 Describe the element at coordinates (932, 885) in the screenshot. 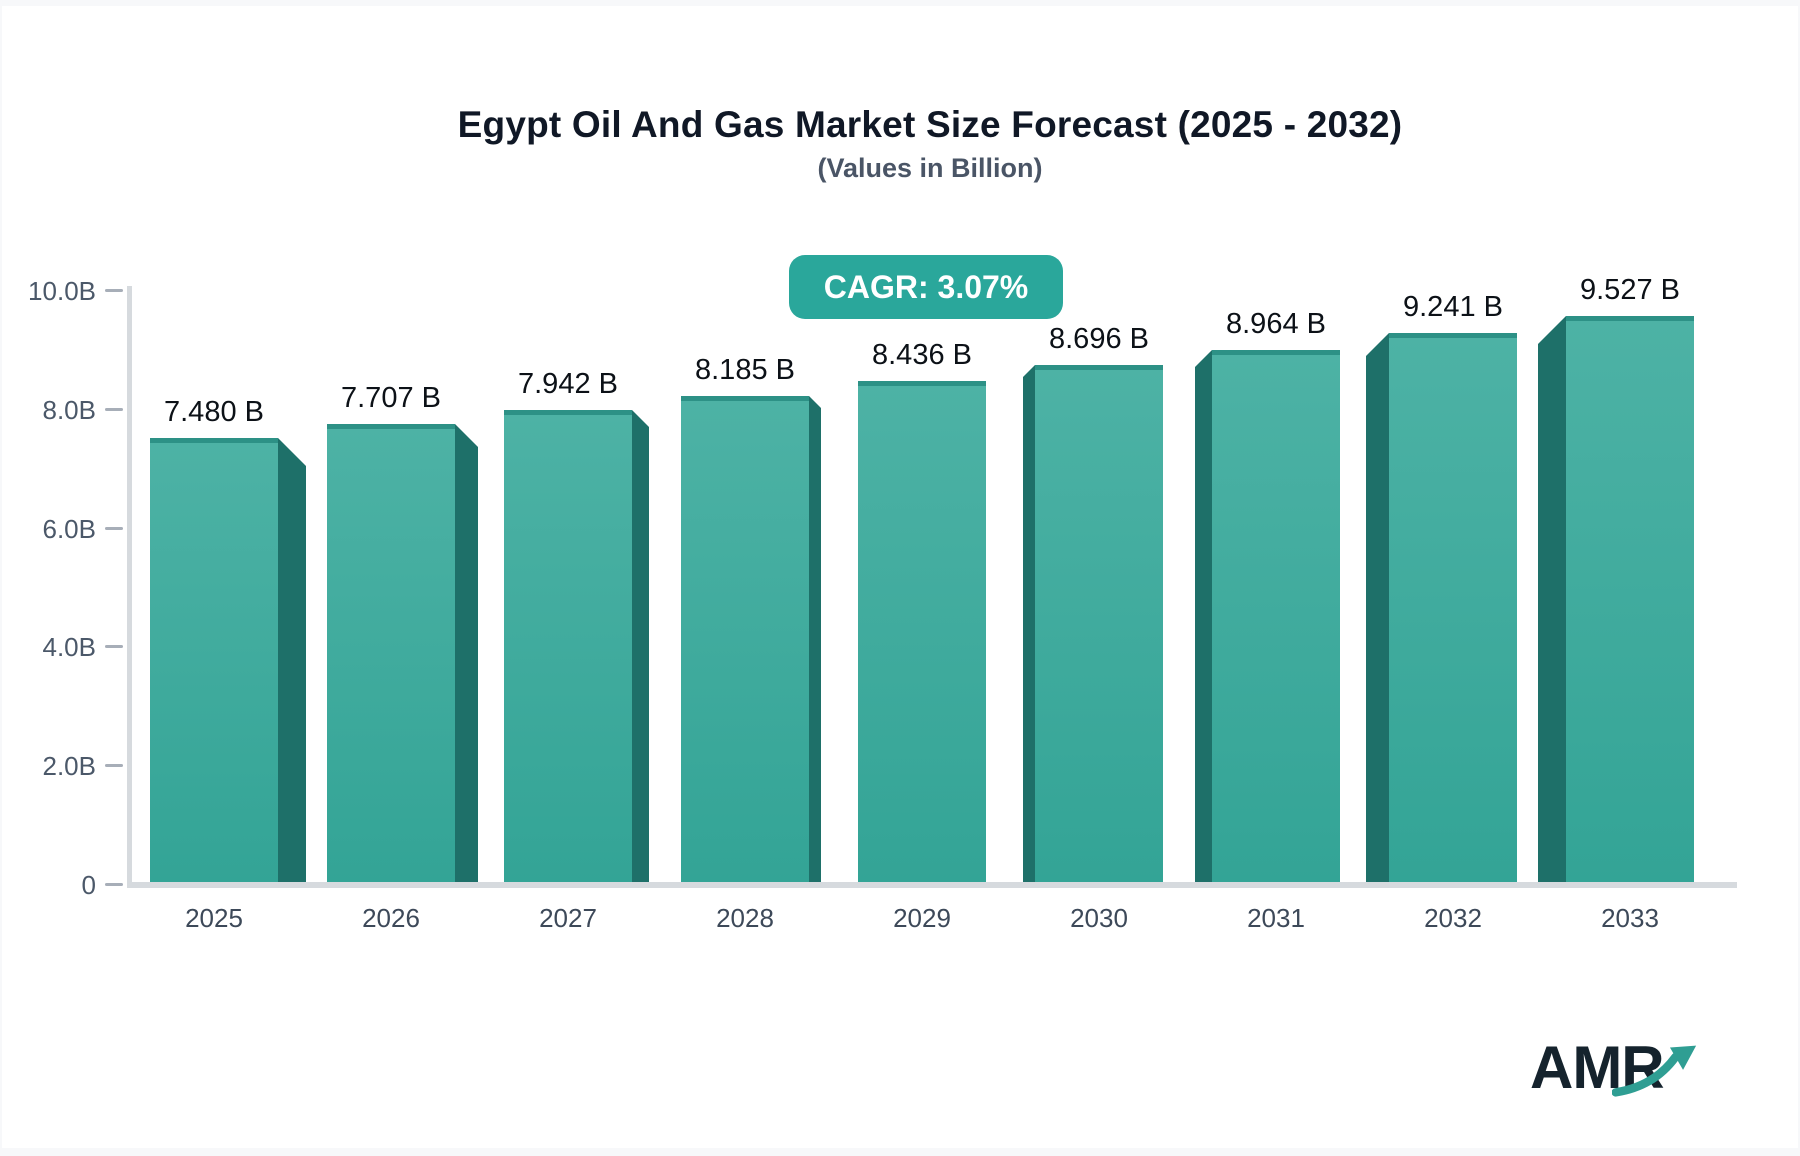

I see `x-axis-baseline` at that location.